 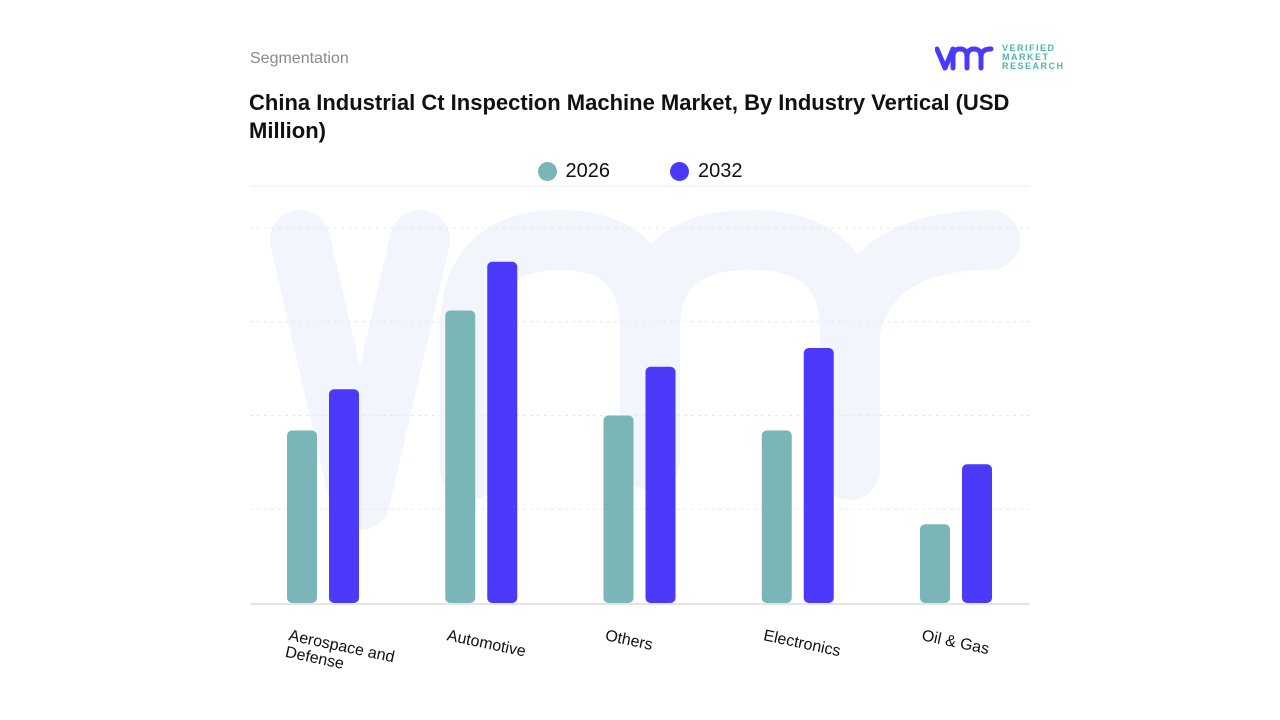 I want to click on bar-2026-others, so click(x=618, y=509).